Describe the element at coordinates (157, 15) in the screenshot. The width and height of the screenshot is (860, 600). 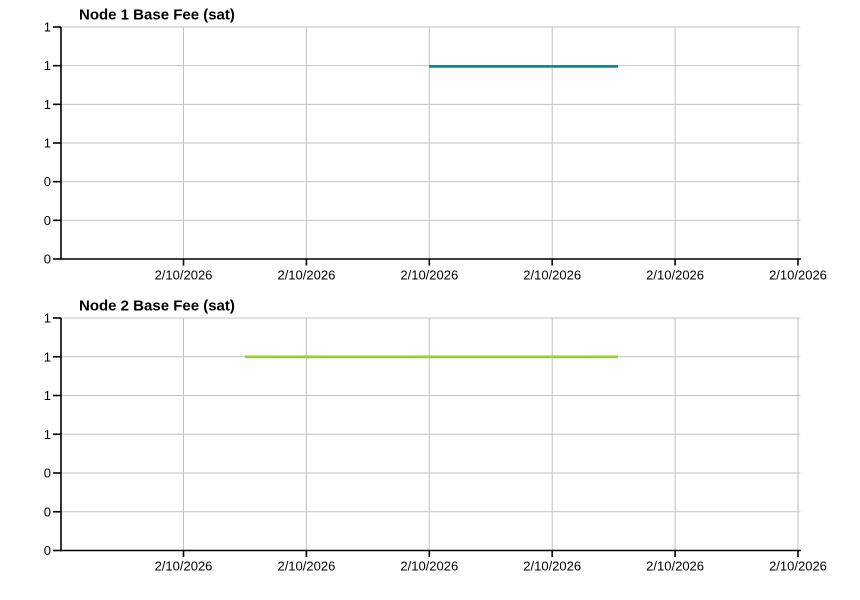
I see `svg-text: Node 1 Base Fee (sat)` at that location.